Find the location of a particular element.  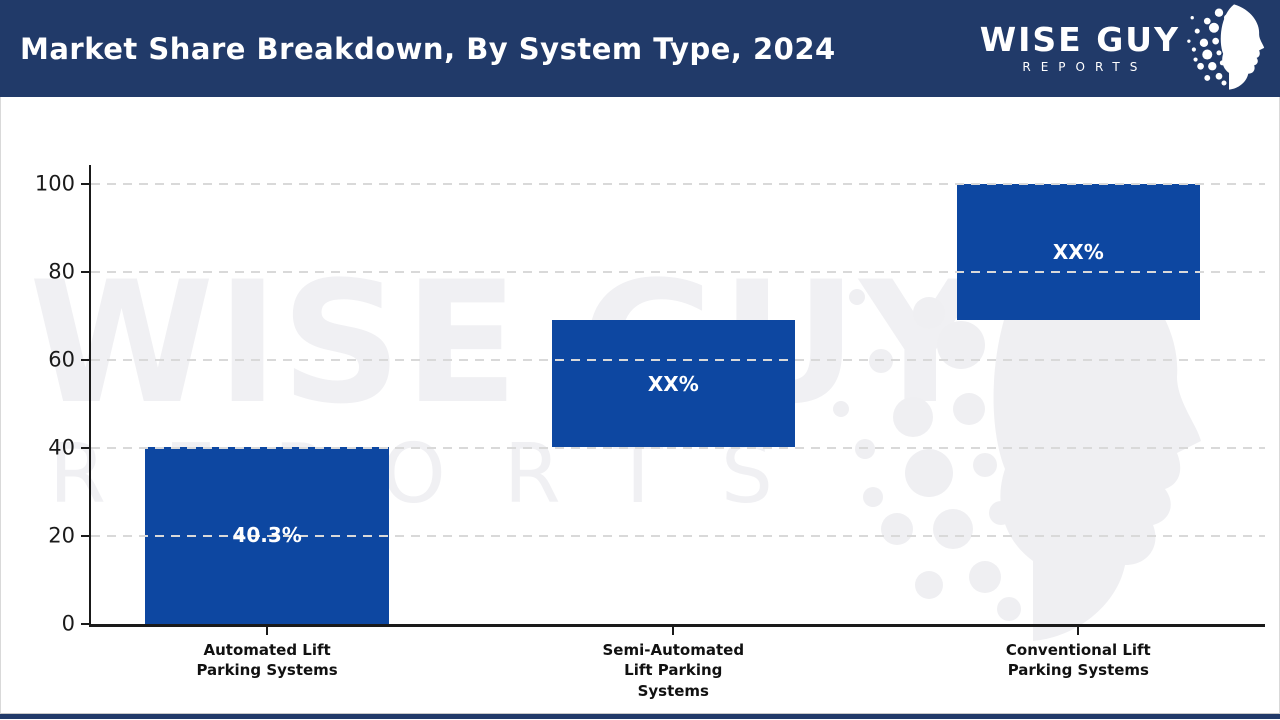

logo-text: WISE GUY REPORTS is located at coordinates (1080, 48).